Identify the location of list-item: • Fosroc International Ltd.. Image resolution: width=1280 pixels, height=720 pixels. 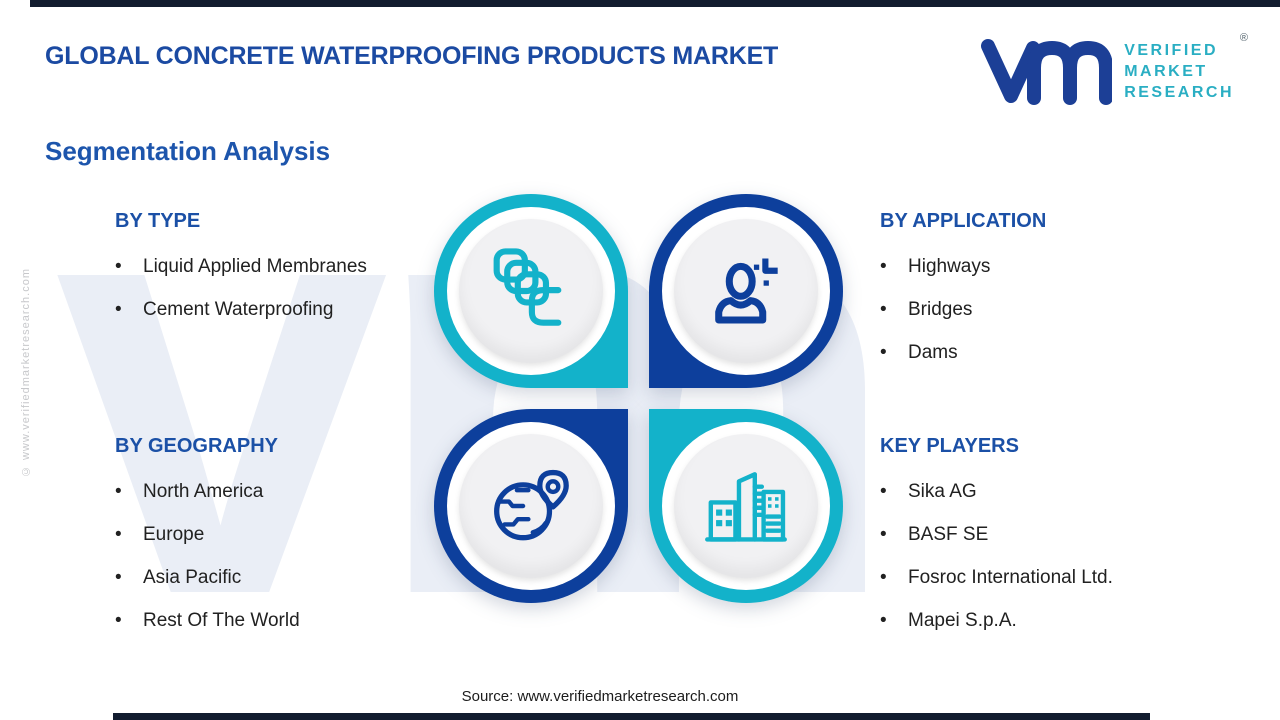
(1050, 578).